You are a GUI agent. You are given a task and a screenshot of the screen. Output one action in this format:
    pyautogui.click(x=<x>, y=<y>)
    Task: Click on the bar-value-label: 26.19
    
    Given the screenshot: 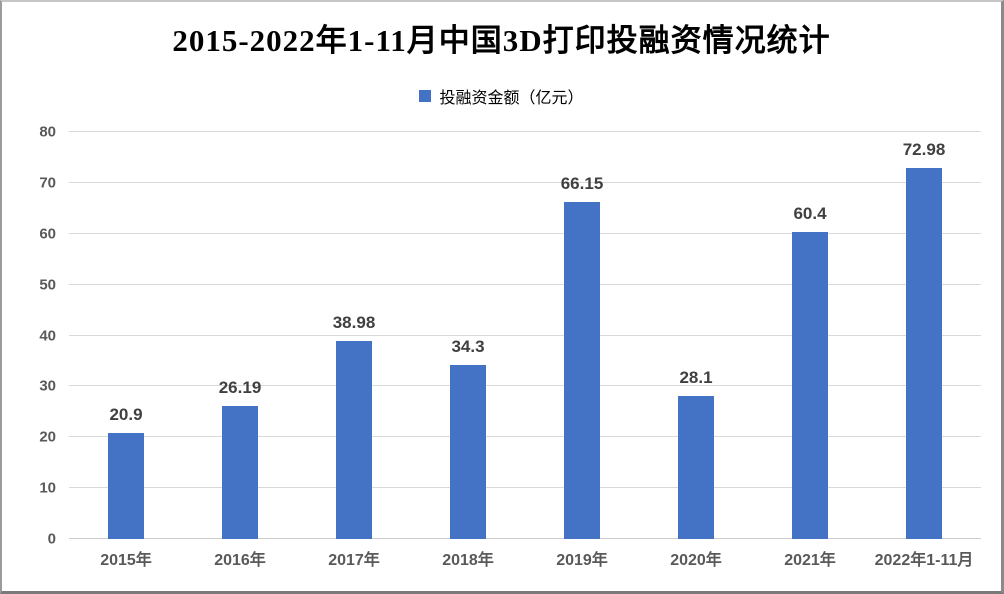 What is the action you would take?
    pyautogui.click(x=240, y=387)
    